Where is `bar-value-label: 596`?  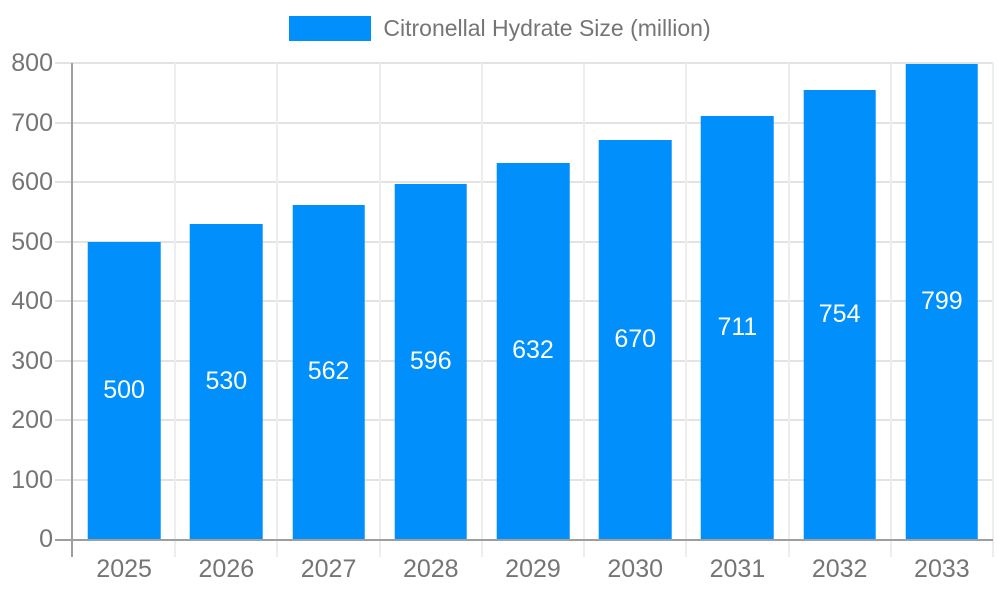 bar-value-label: 596 is located at coordinates (430, 361).